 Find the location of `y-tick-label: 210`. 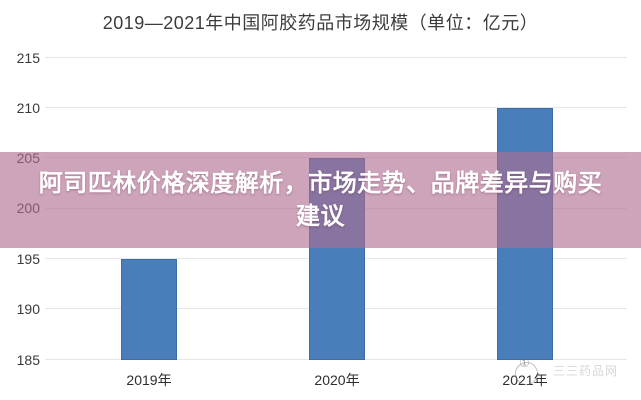

y-tick-label: 210 is located at coordinates (28, 108).